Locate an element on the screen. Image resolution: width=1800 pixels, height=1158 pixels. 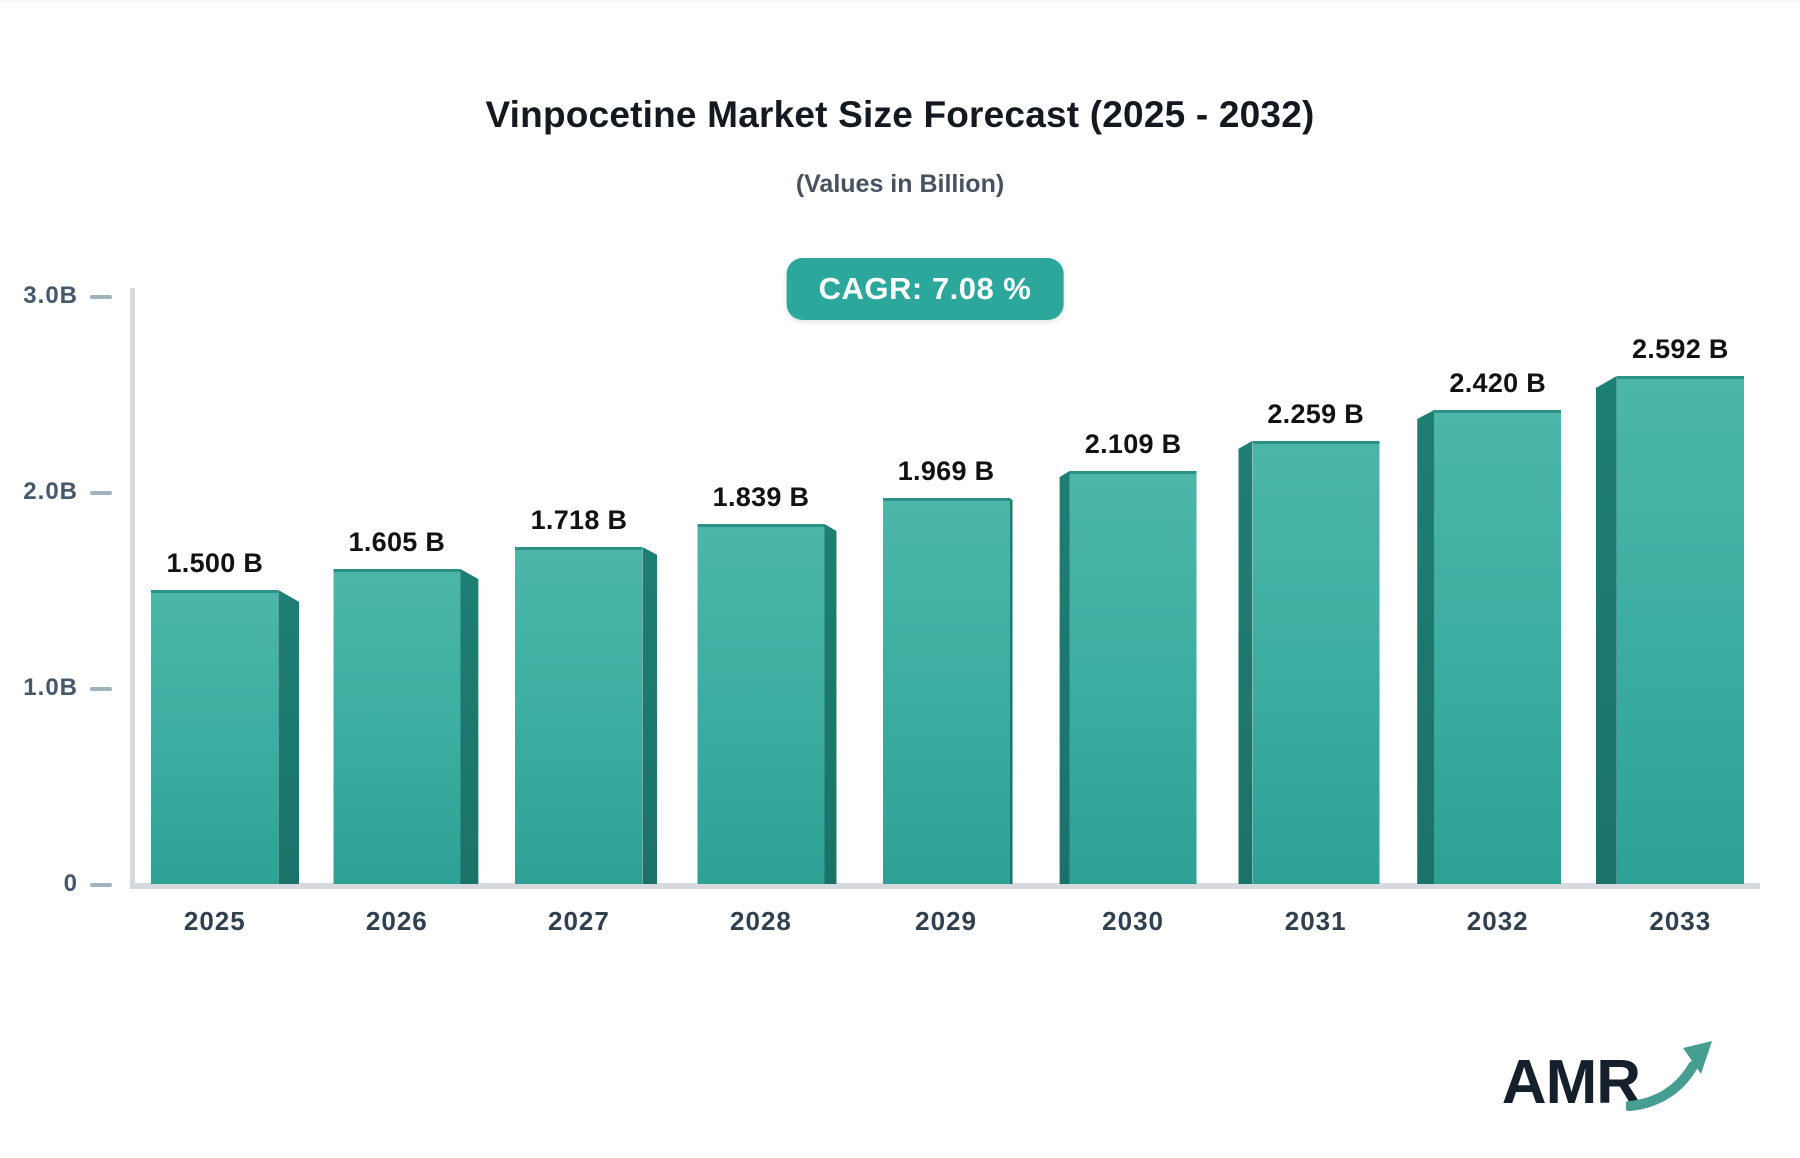
y-tick-label: 0 is located at coordinates (70, 883).